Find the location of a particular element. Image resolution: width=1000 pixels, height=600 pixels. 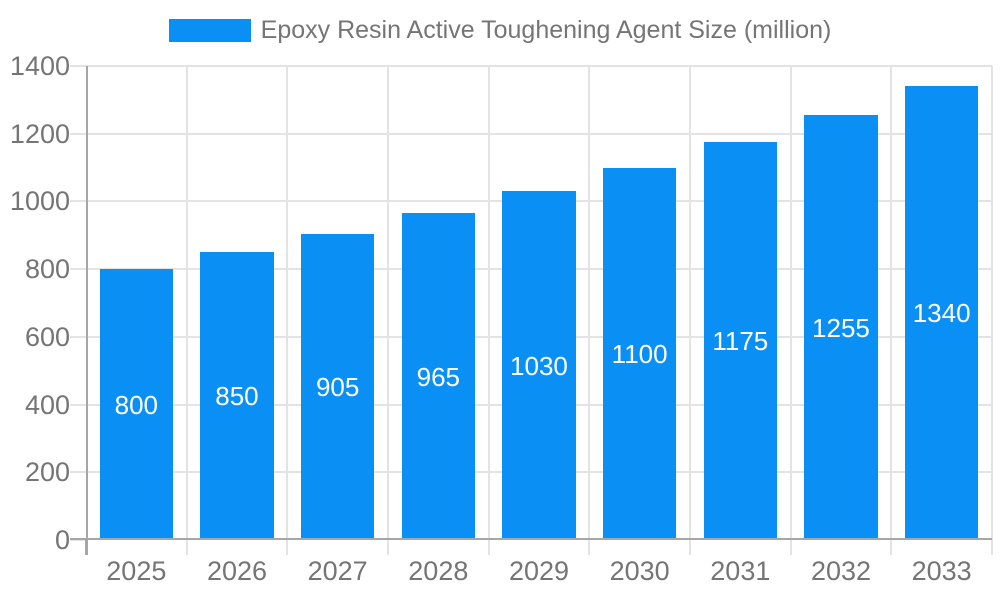

bar-2031: 1175 is located at coordinates (740, 341).